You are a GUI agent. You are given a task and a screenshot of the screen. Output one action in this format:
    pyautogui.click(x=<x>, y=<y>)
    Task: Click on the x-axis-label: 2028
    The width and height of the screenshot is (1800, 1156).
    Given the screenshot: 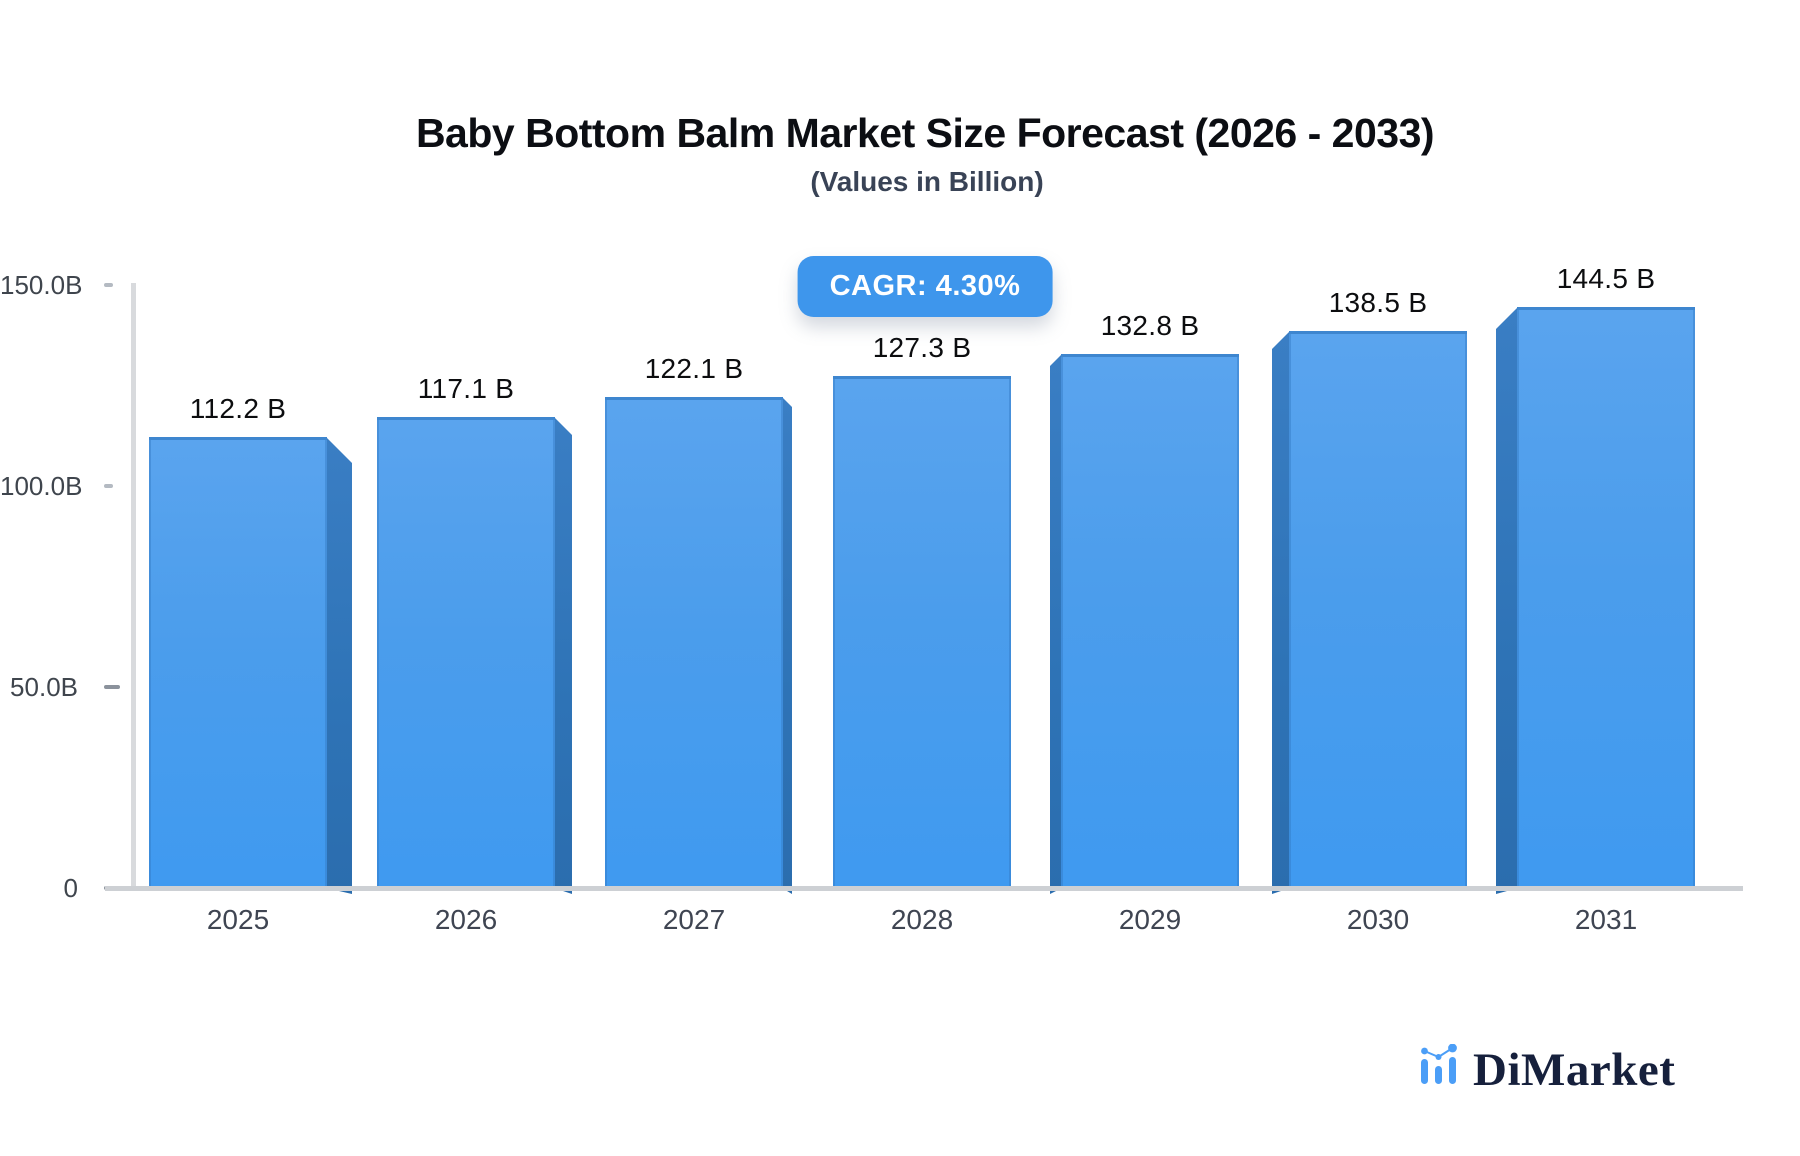 What is the action you would take?
    pyautogui.click(x=922, y=919)
    